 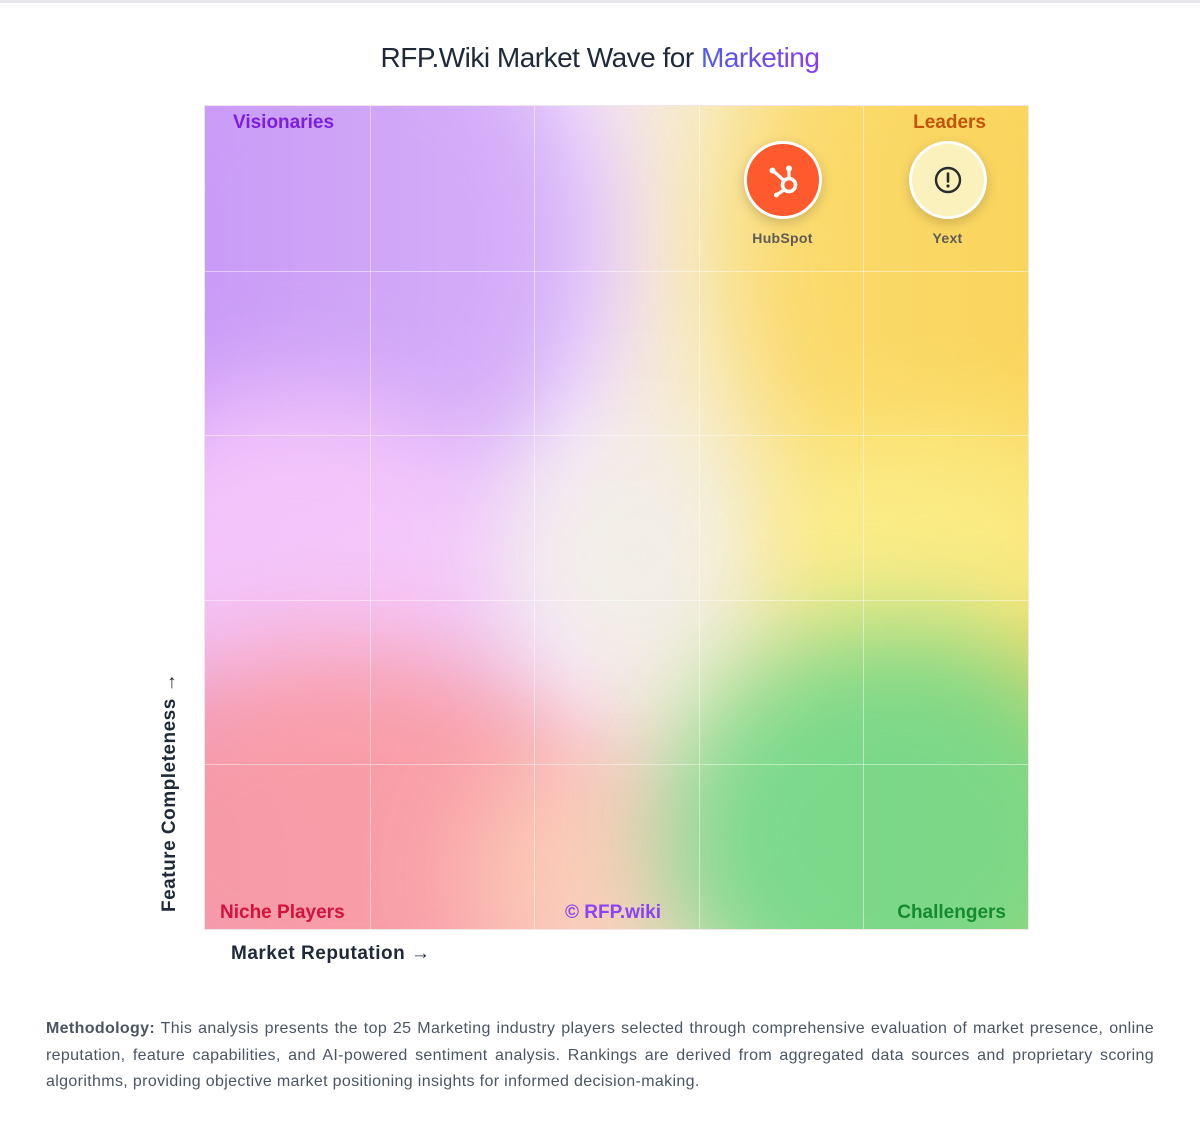 I want to click on vendor-logo-hubspot, so click(x=782, y=180).